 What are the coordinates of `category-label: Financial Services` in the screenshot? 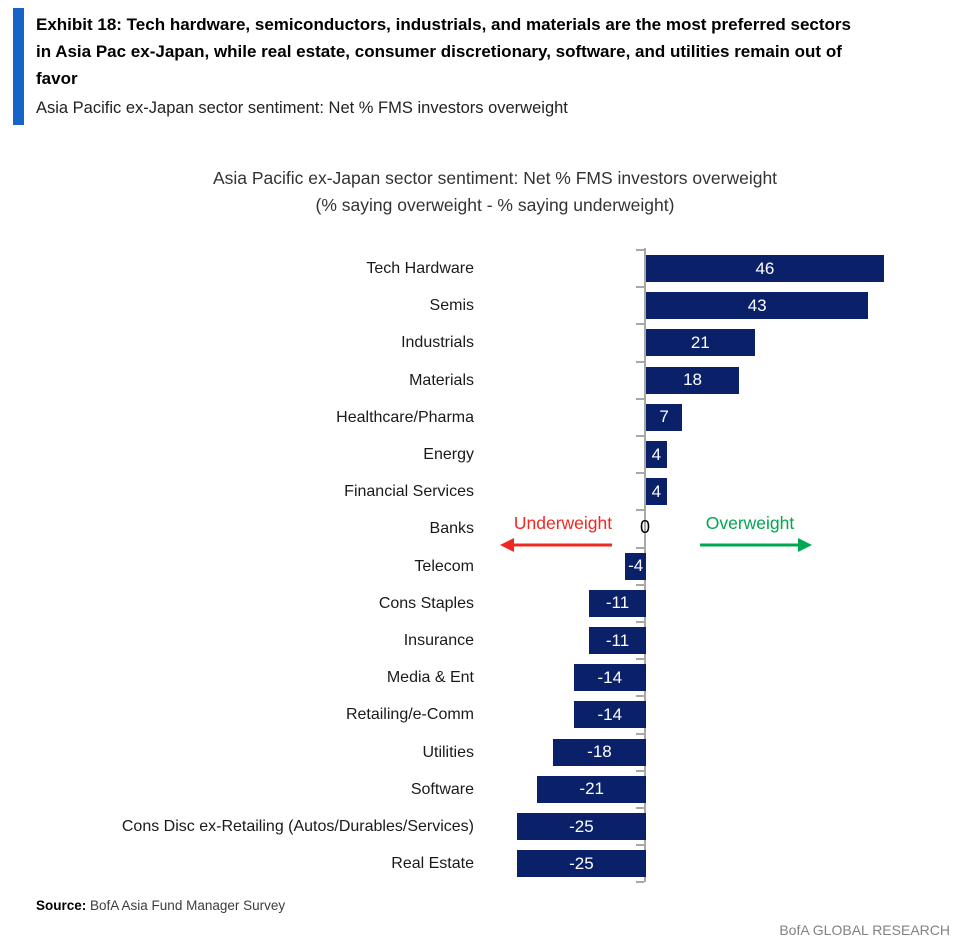 It's located at (409, 492).